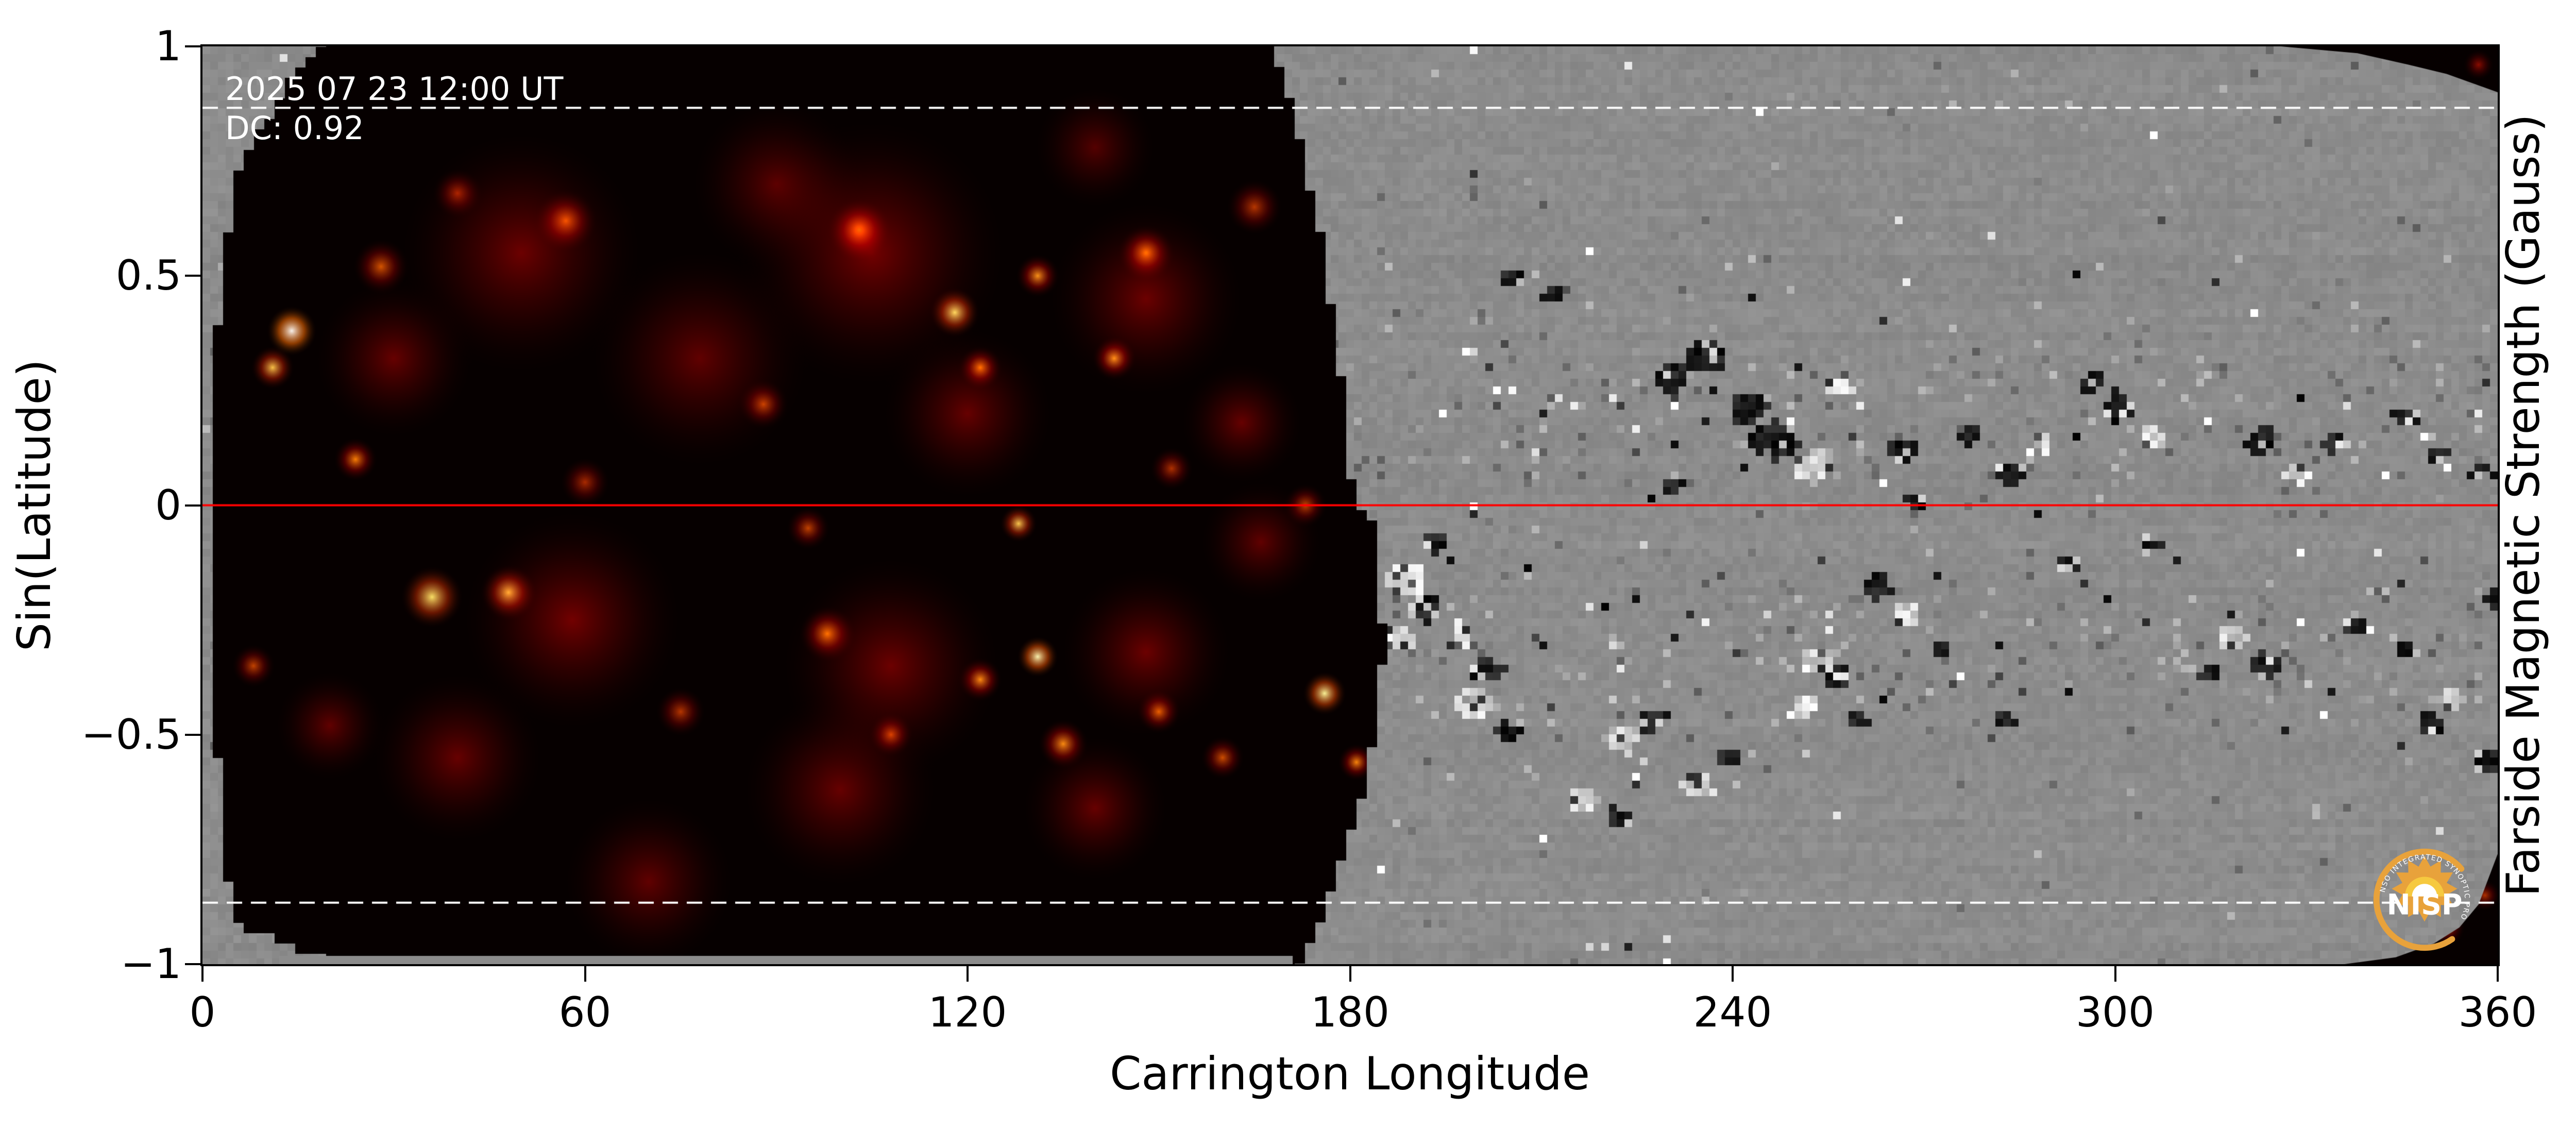  Describe the element at coordinates (168, 46) in the screenshot. I see `y-tick-label: 1` at that location.